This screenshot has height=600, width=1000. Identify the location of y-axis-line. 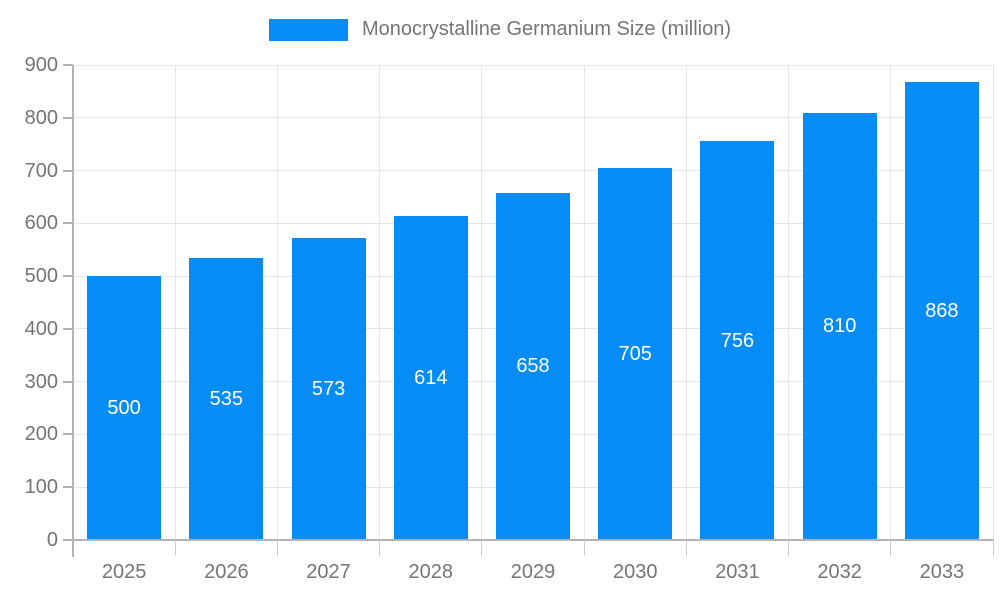
(73, 311).